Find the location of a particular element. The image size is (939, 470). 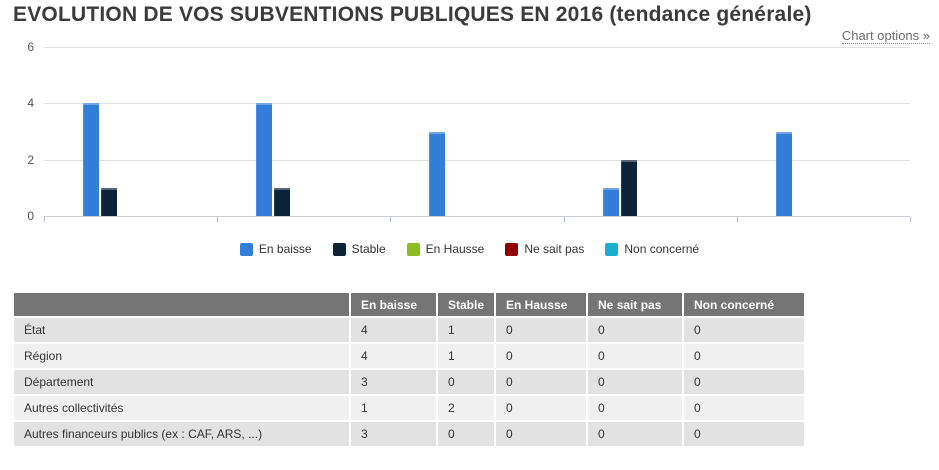

gridline-y4 is located at coordinates (477, 104).